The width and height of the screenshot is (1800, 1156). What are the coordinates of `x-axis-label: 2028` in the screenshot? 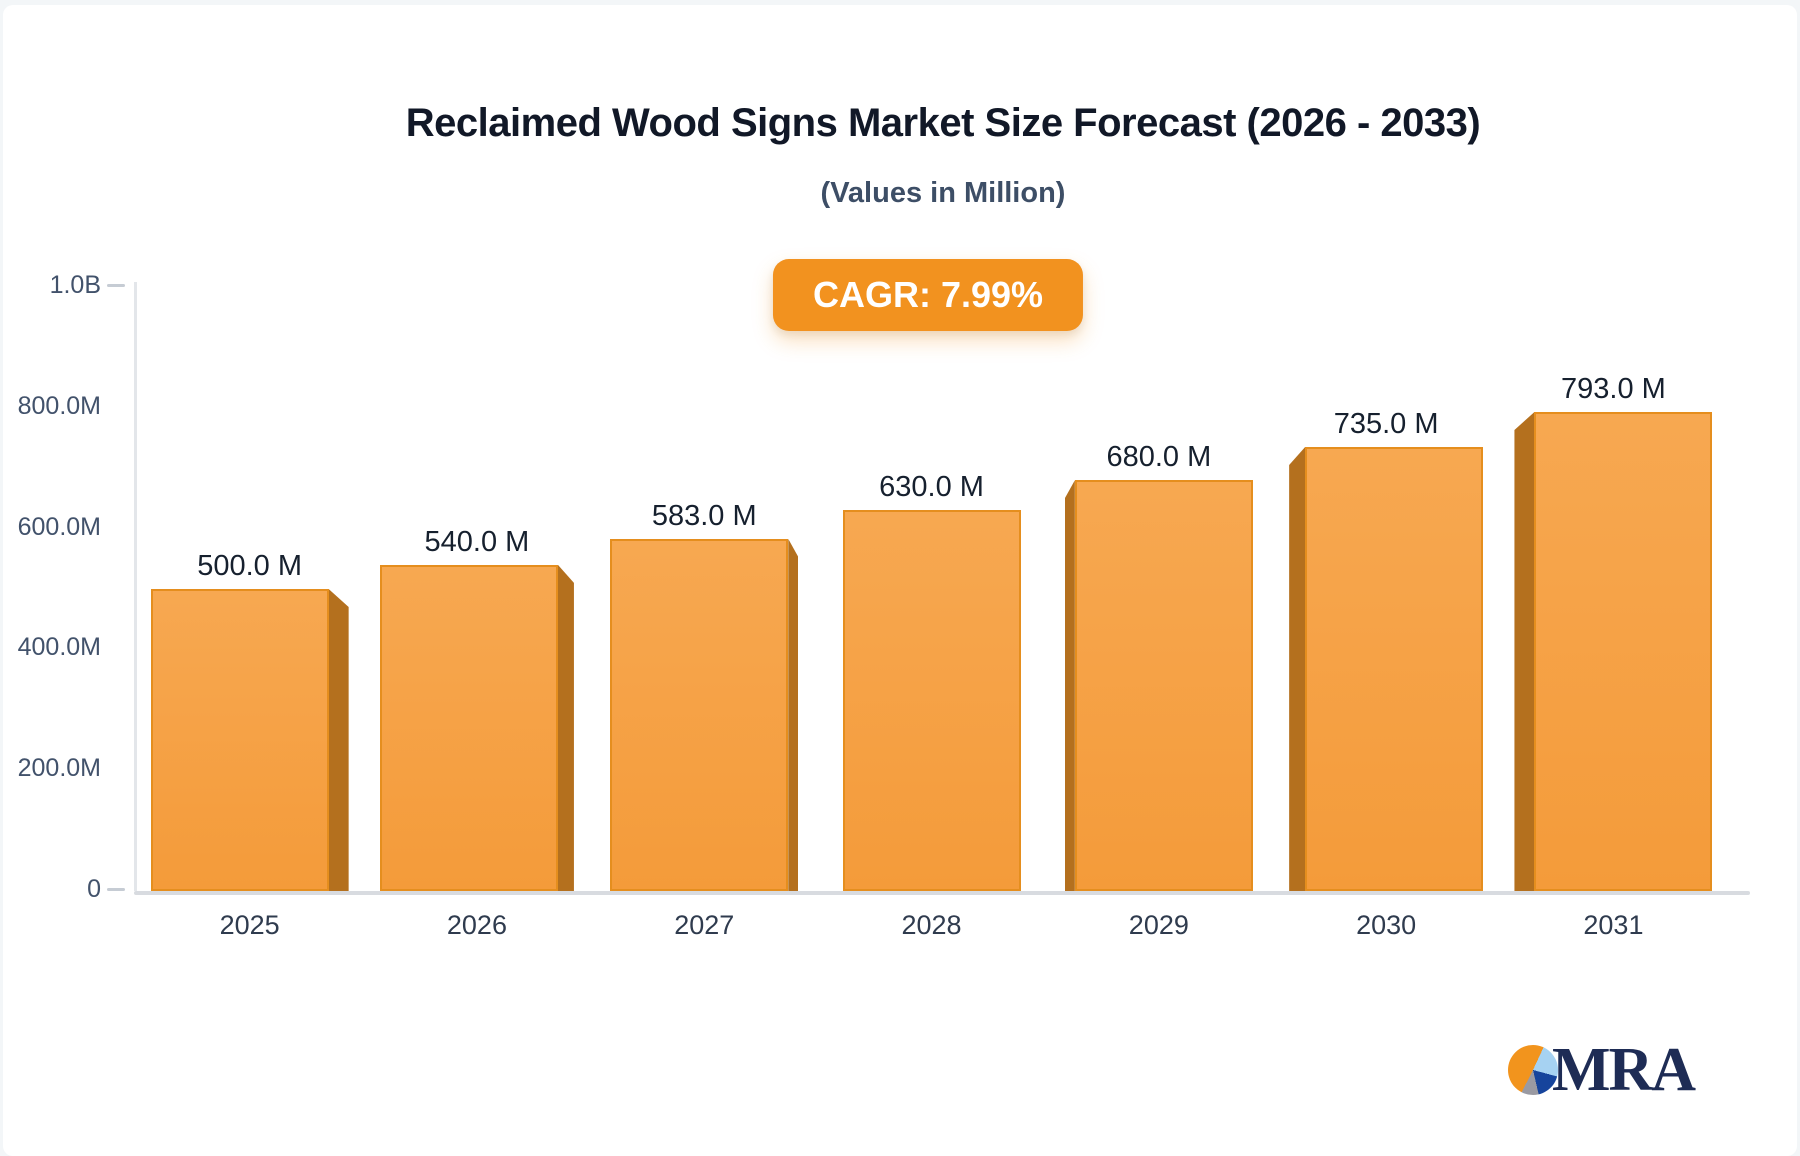 It's located at (931, 925).